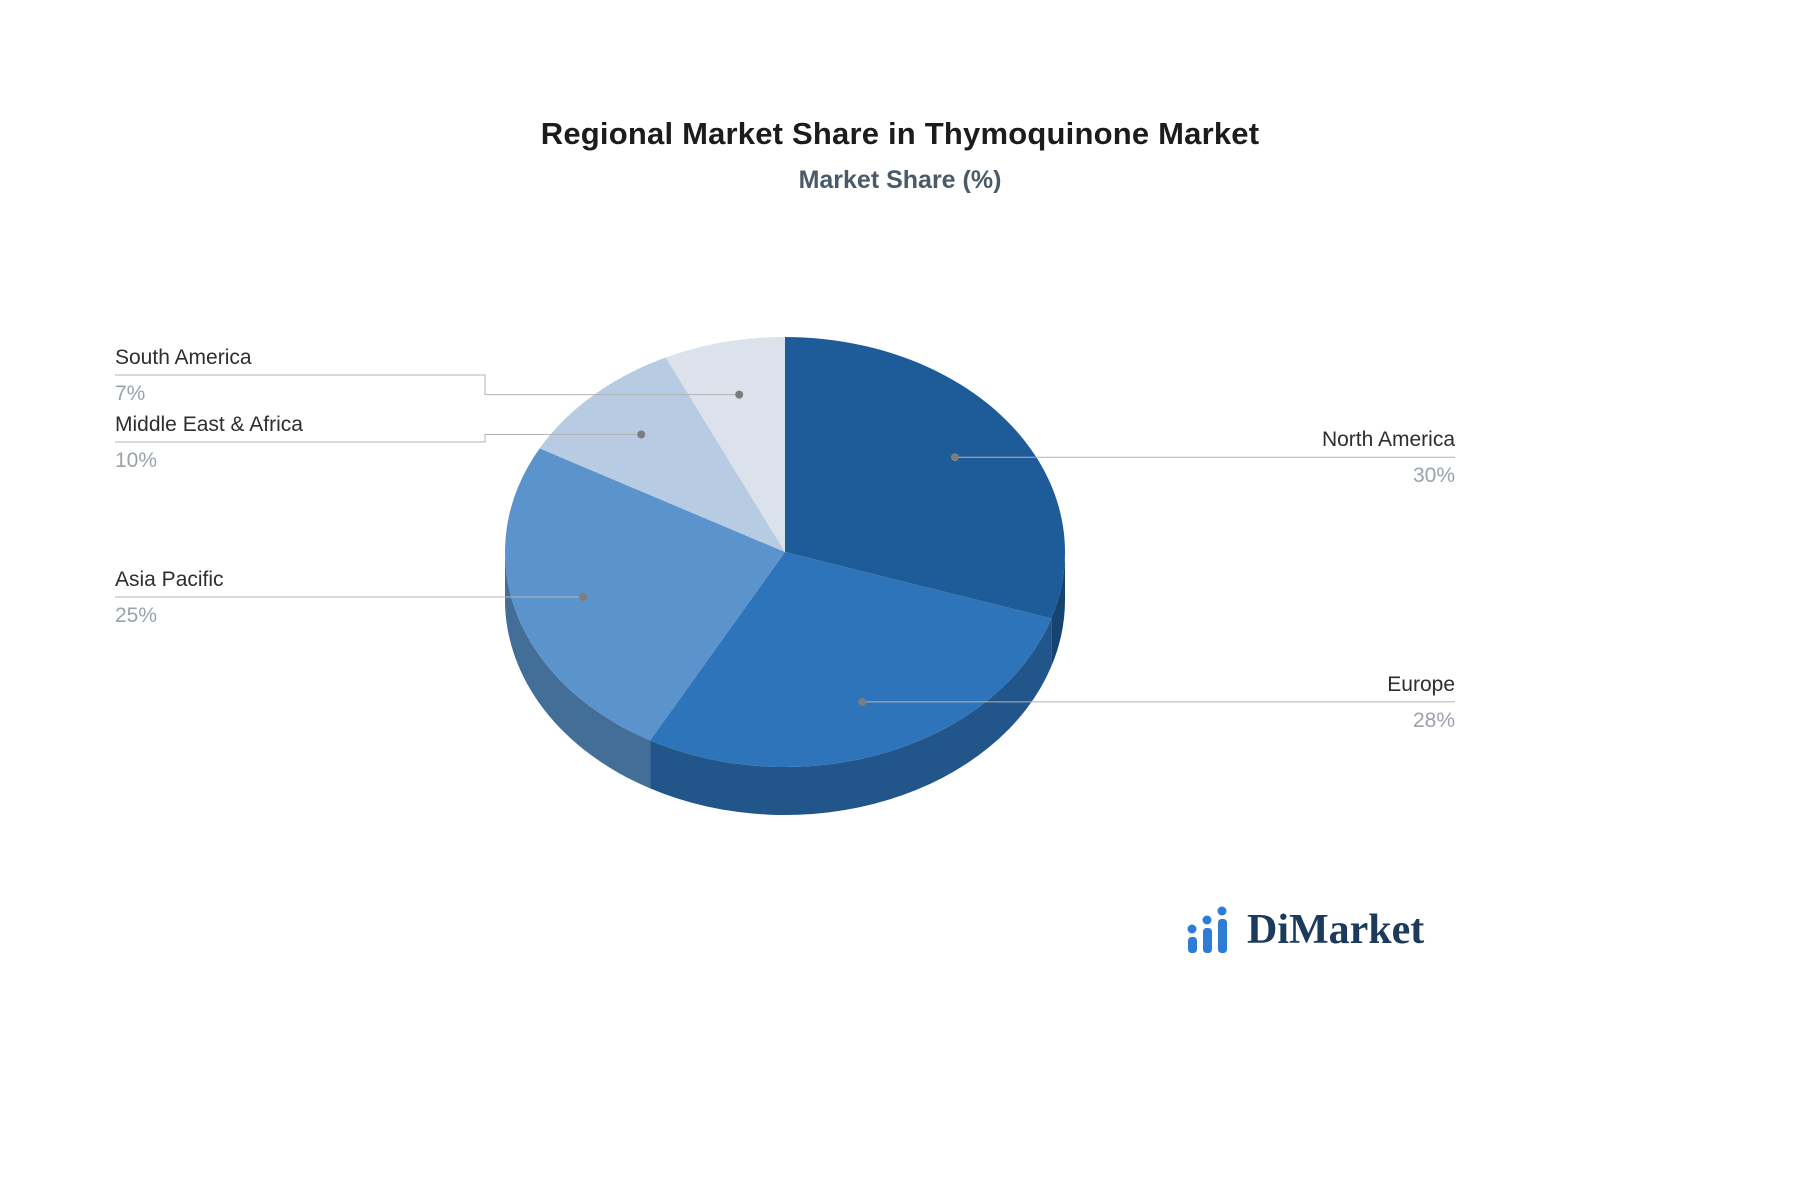 This screenshot has height=1196, width=1800. What do you see at coordinates (578, 670) in the screenshot?
I see `pie-slice-side-asia-pacific` at bounding box center [578, 670].